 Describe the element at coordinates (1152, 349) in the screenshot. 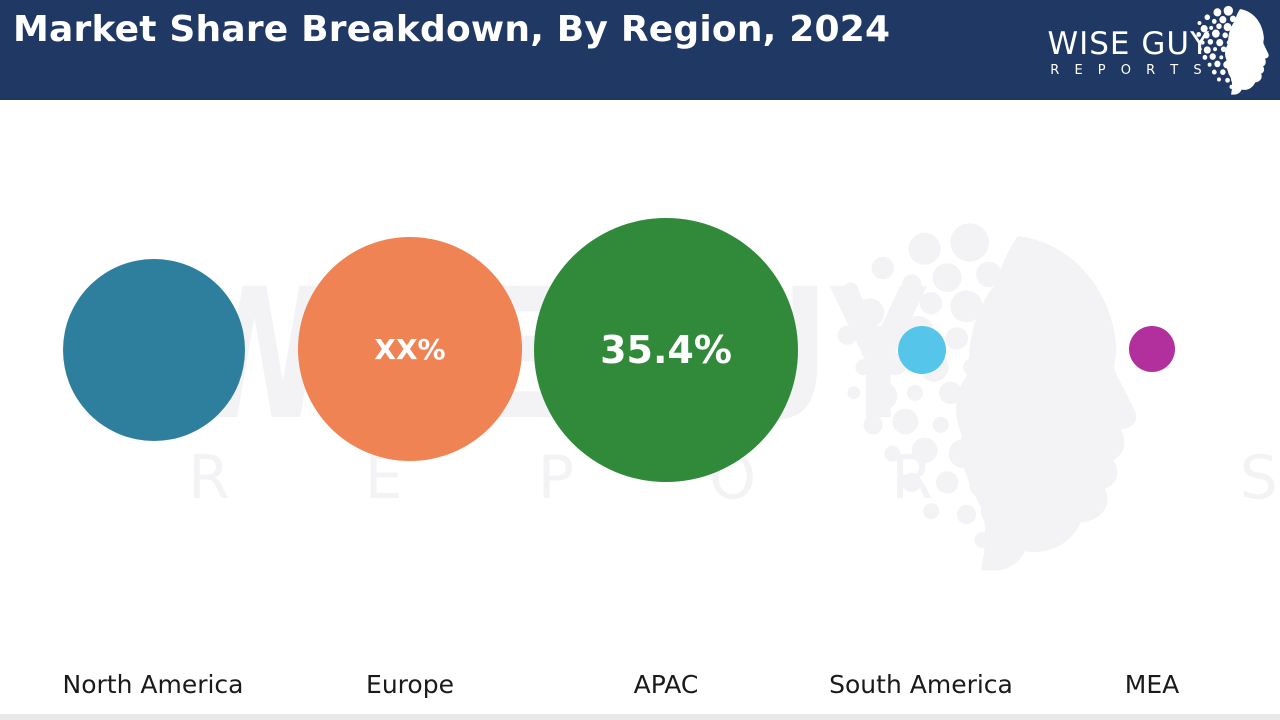

I see `bubble-mea` at that location.